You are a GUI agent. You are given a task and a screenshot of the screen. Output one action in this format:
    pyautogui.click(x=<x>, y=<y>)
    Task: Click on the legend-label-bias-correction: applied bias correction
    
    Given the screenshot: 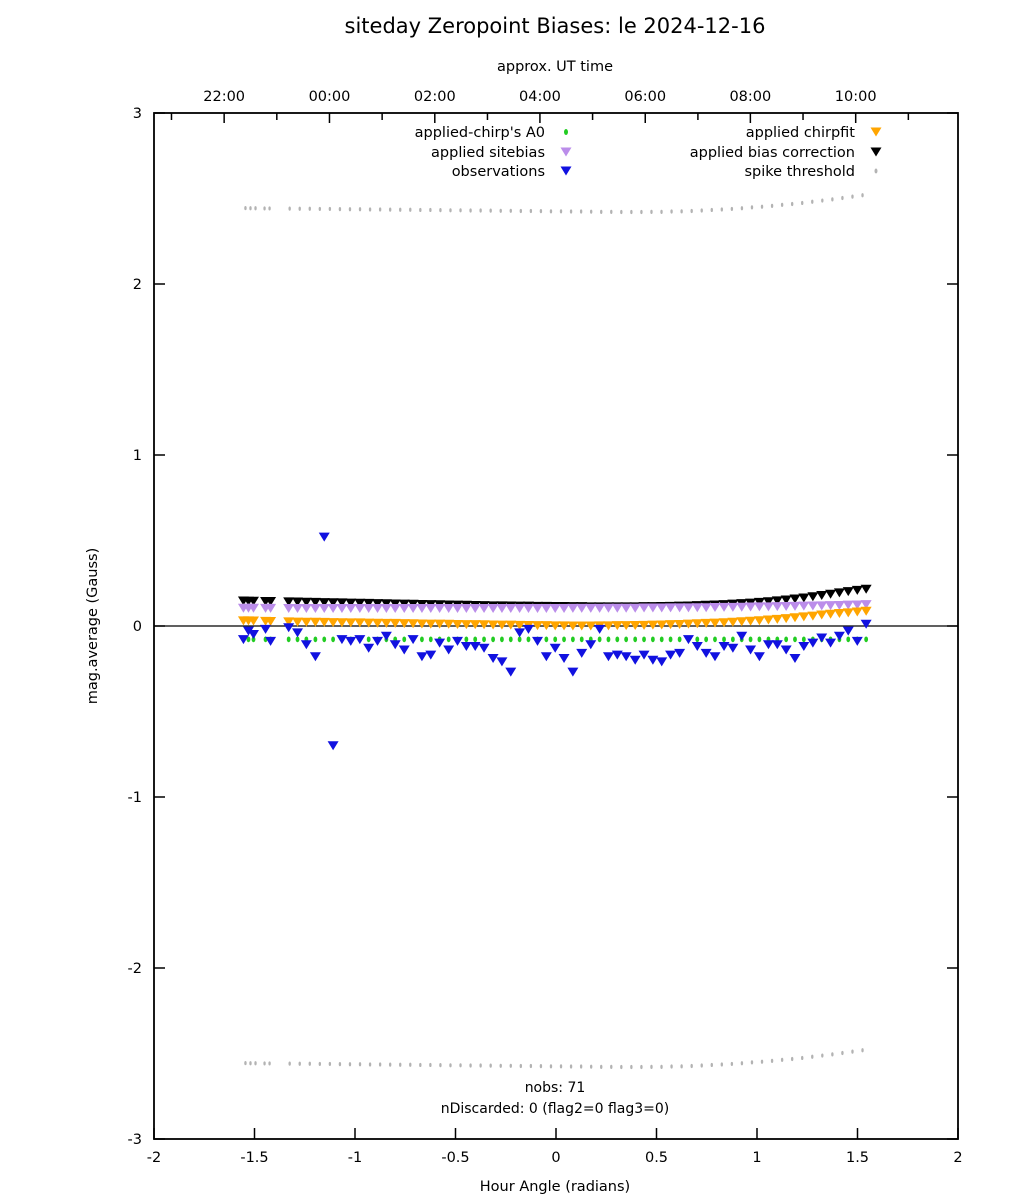 What is the action you would take?
    pyautogui.click(x=772, y=153)
    